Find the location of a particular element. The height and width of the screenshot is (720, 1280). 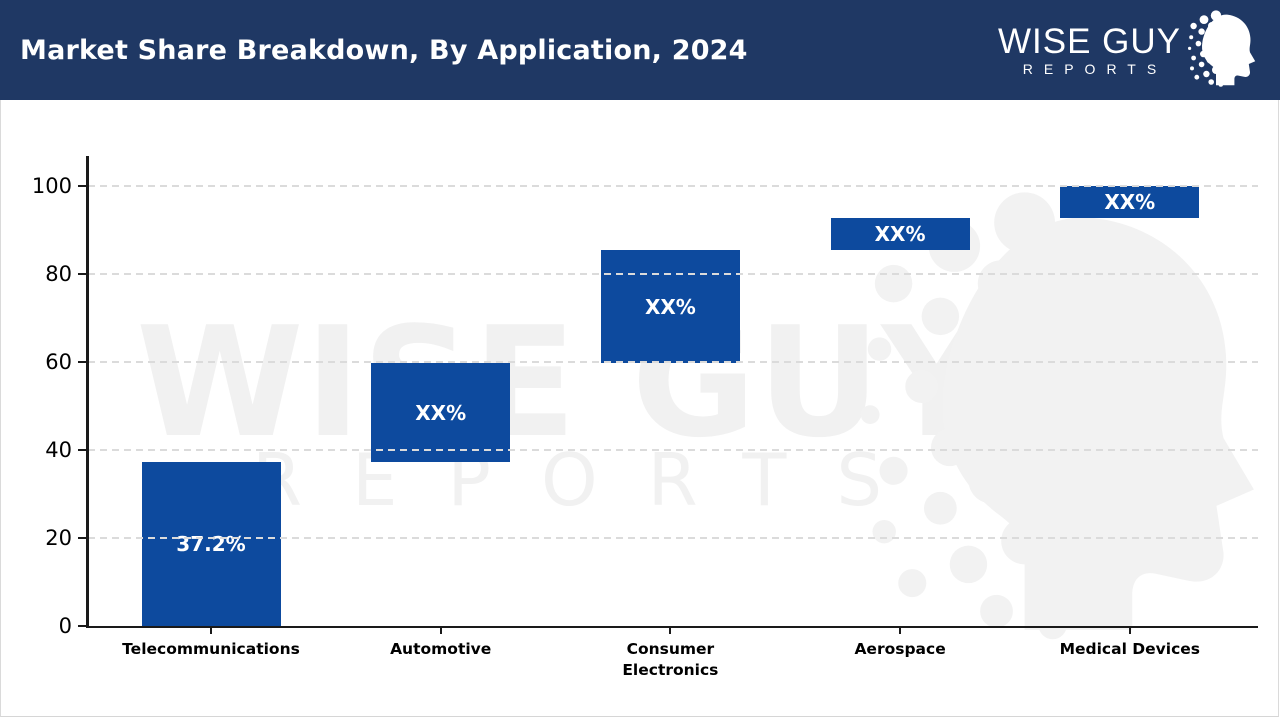

y-tick-label: 40 is located at coordinates (58, 450).